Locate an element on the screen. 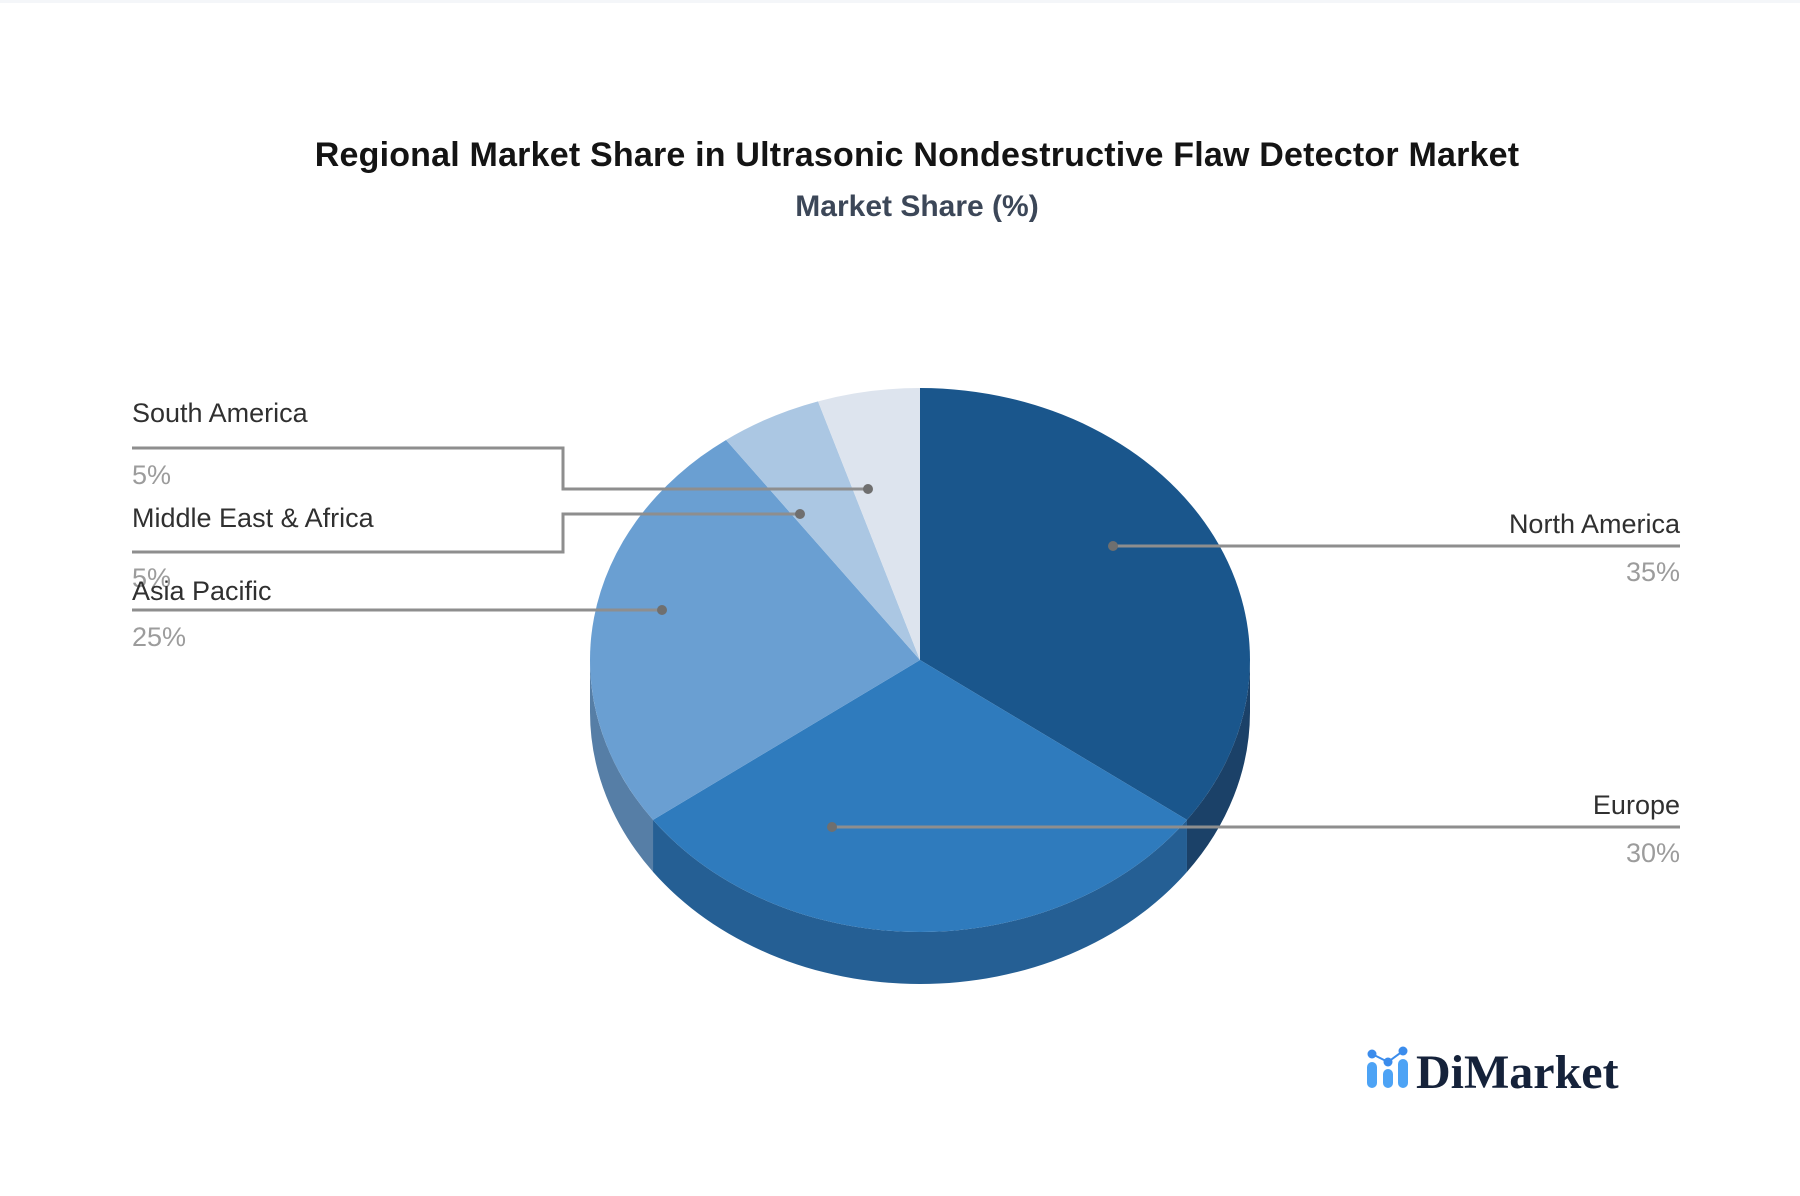 The image size is (1800, 1196). dimarket-logo: DiMarket is located at coordinates (1490, 1071).